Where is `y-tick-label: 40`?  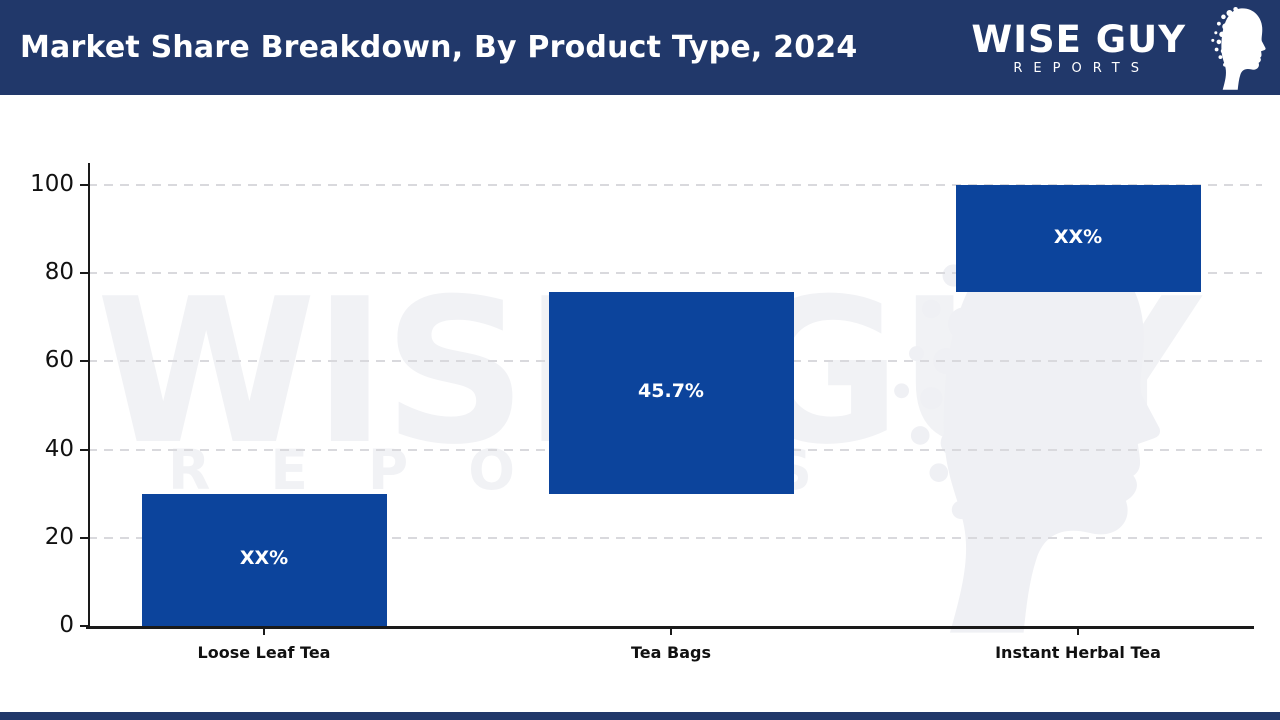 y-tick-label: 40 is located at coordinates (59, 448).